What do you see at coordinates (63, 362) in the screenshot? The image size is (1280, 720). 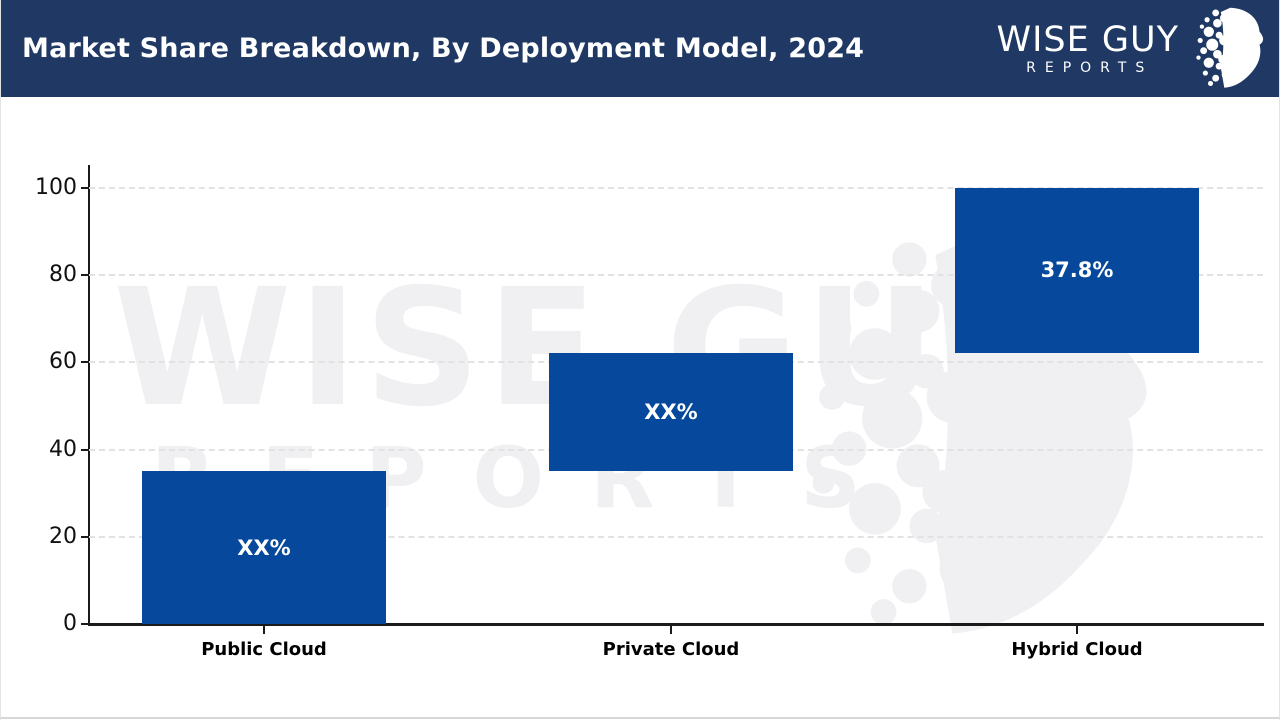 I see `y-tick-label-60: 60` at bounding box center [63, 362].